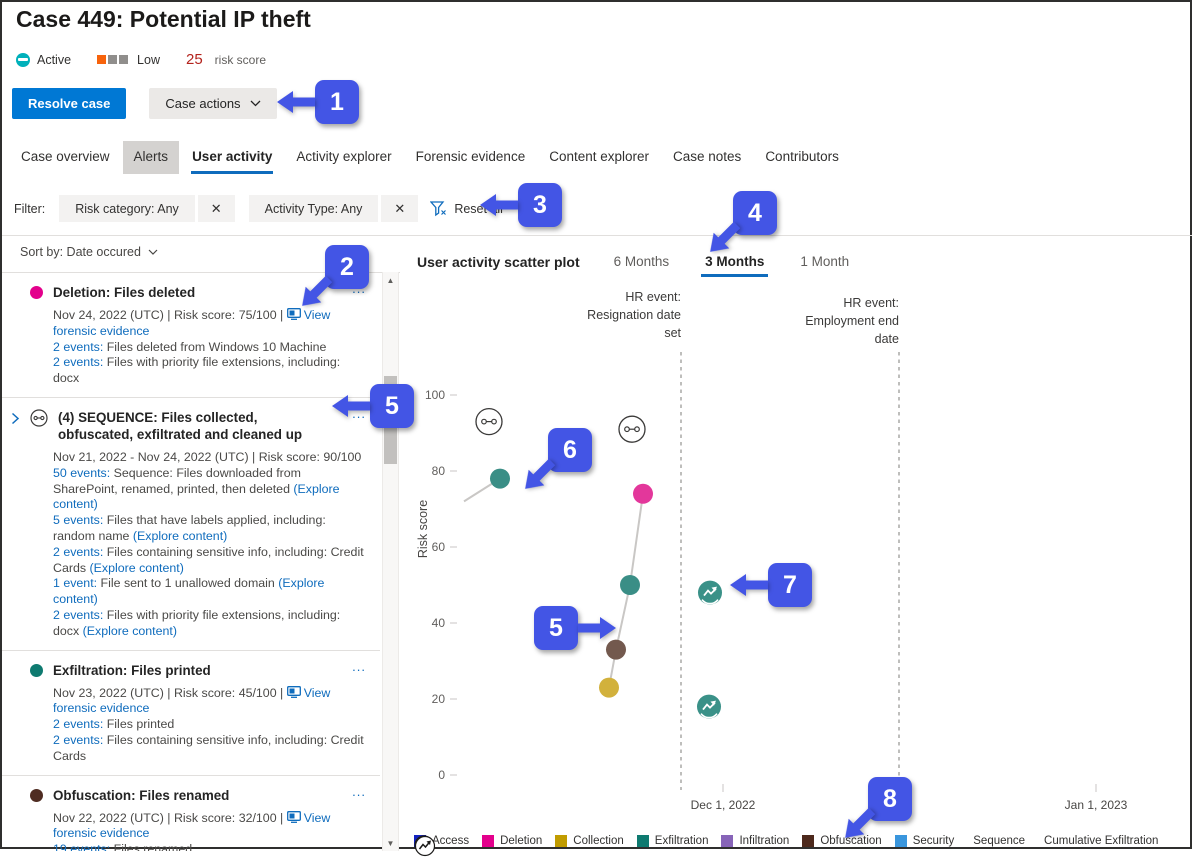  Describe the element at coordinates (735, 264) in the screenshot. I see `range-tab-3-months: 3 Months` at that location.